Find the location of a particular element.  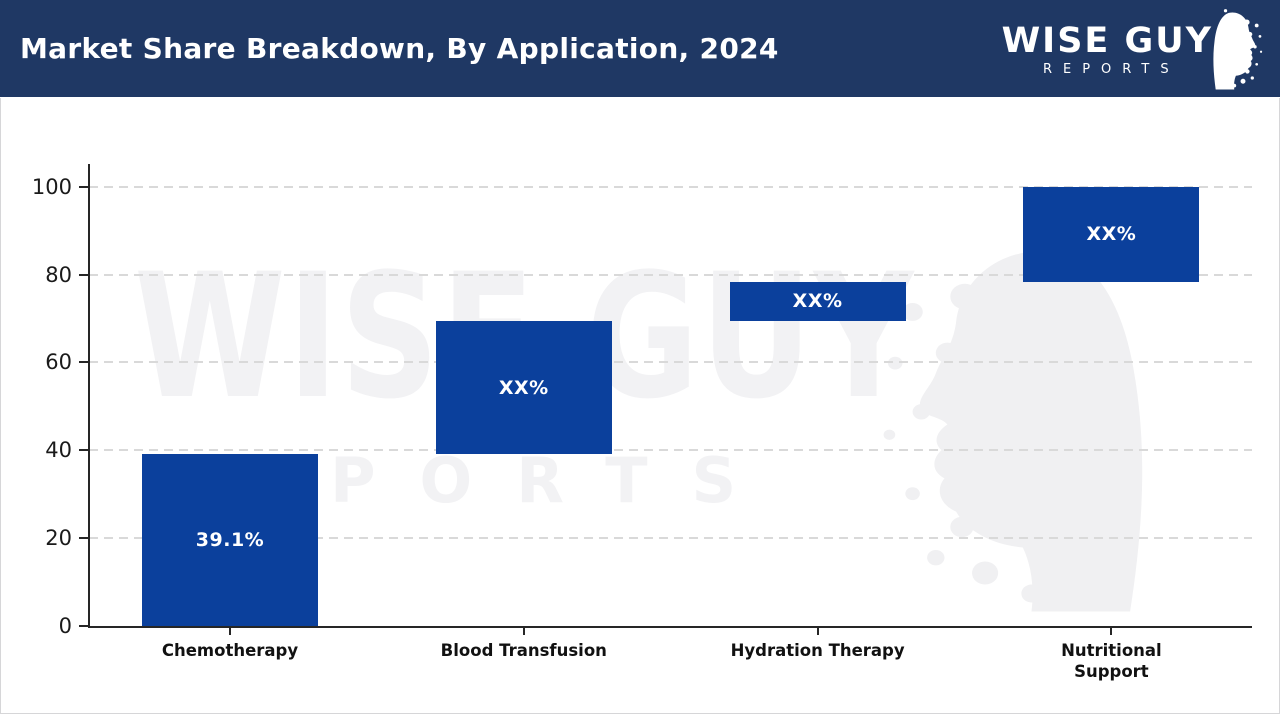

logo-text: WISE GUY REPORTS is located at coordinates (1107, 49).